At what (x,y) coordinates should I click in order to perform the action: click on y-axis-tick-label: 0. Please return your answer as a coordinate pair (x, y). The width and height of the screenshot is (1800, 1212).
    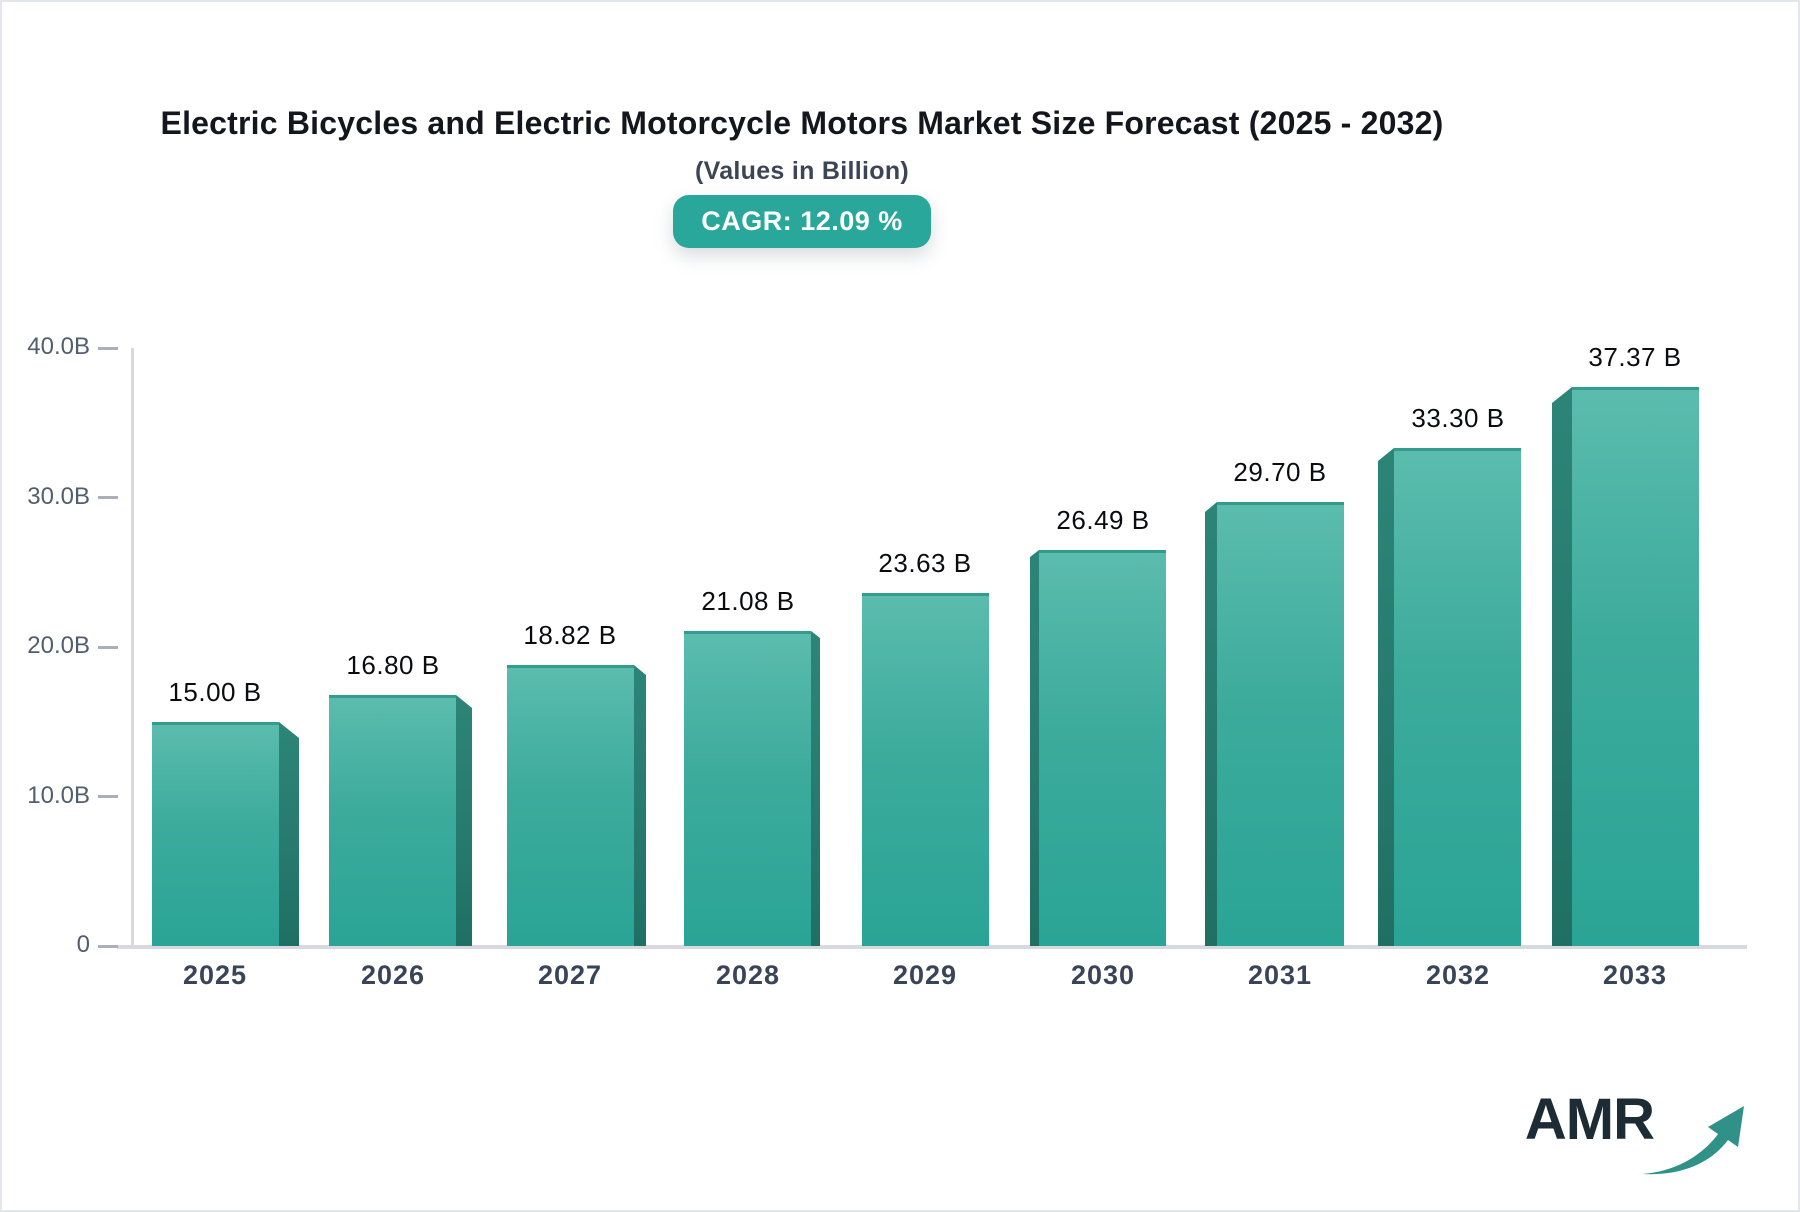
    Looking at the image, I should click on (83, 944).